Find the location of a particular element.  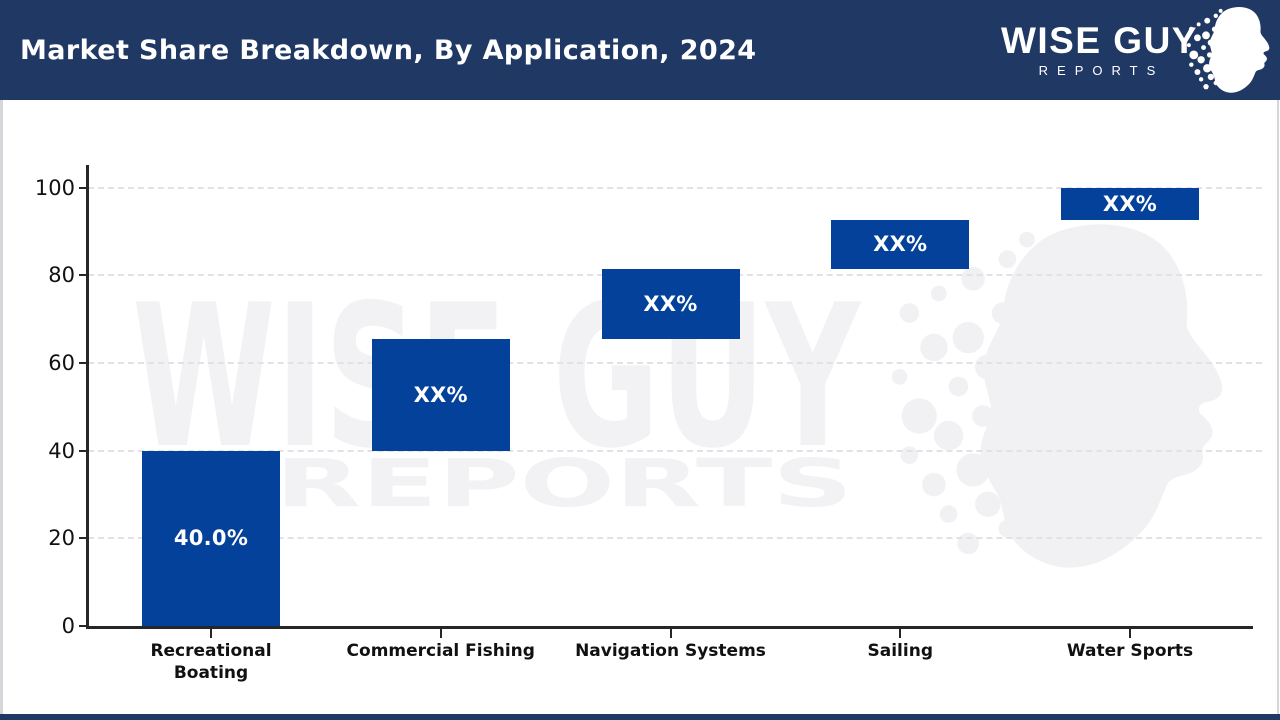

x-category-label: Sailing is located at coordinates (900, 651).